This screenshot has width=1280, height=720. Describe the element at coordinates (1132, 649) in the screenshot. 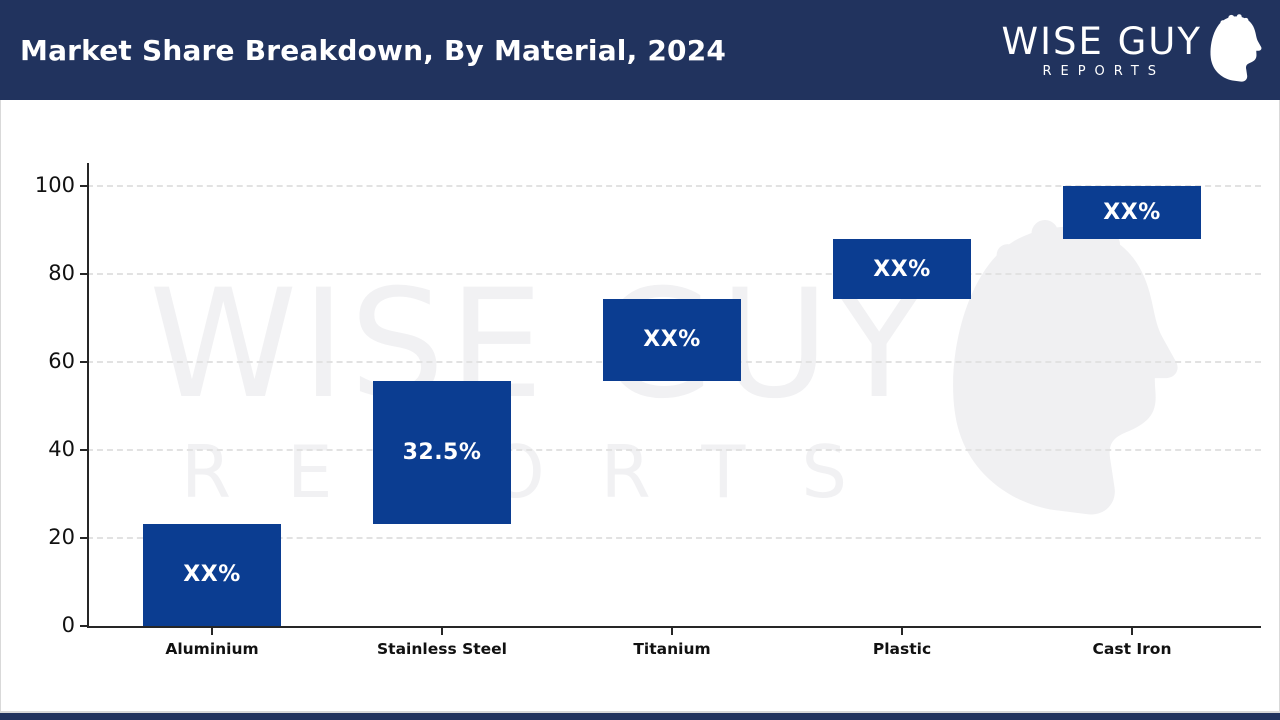

I see `x-category-label: Cast Iron` at that location.